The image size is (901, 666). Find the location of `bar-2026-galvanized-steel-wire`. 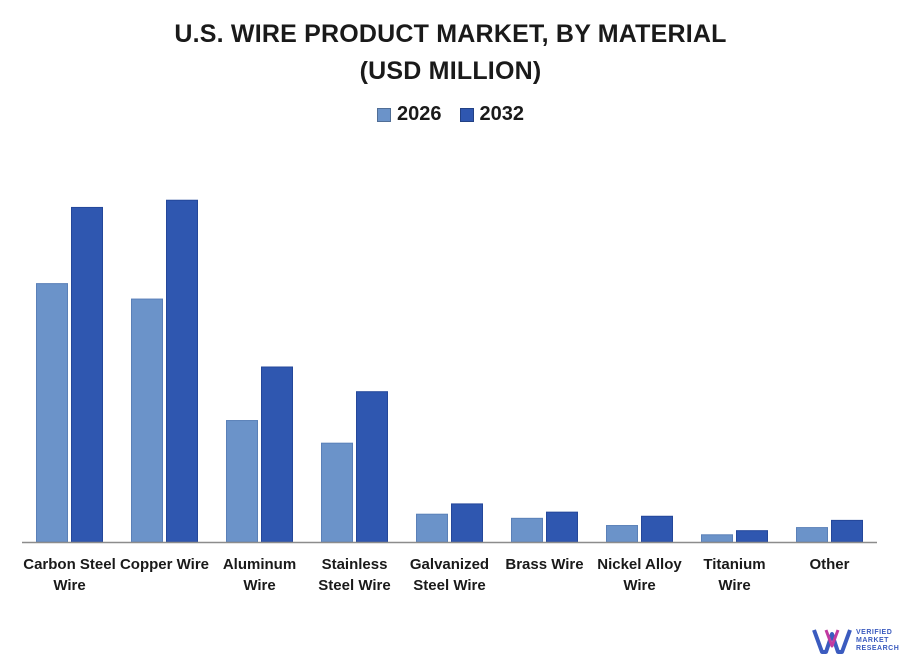

bar-2026-galvanized-steel-wire is located at coordinates (432, 528).